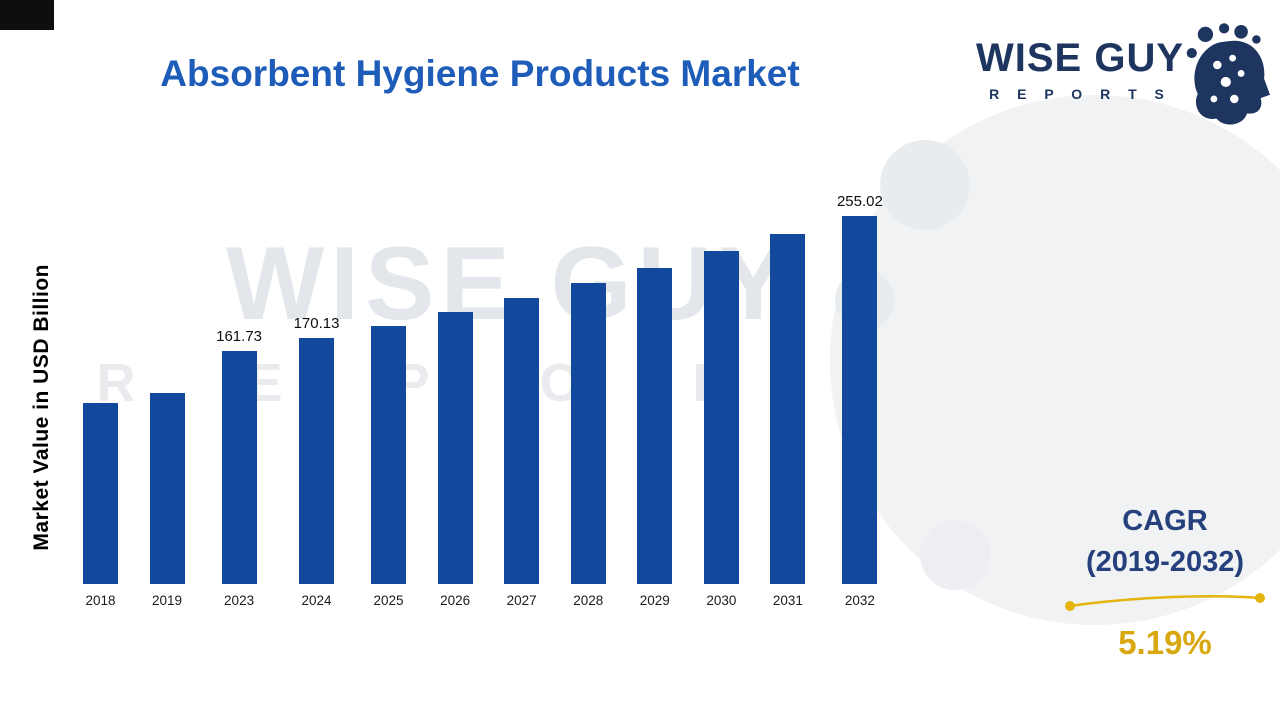  What do you see at coordinates (455, 448) in the screenshot?
I see `bar-2026` at bounding box center [455, 448].